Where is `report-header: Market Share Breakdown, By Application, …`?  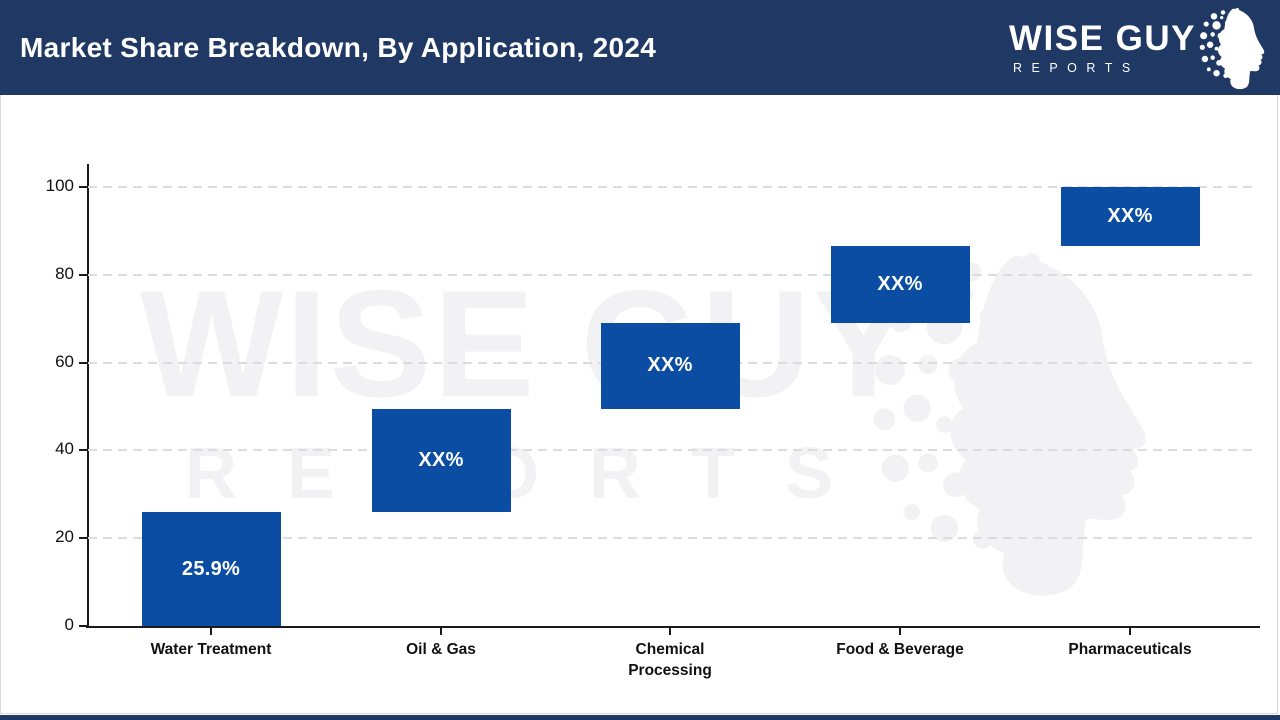
report-header: Market Share Breakdown, By Application, … is located at coordinates (640, 47).